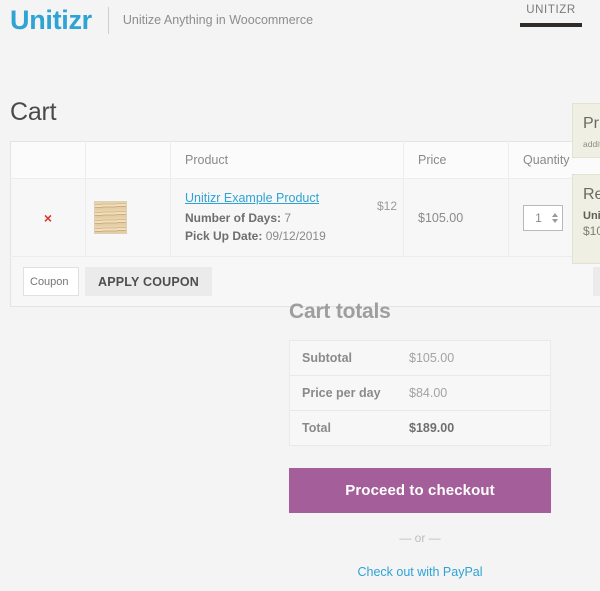 The image size is (600, 591). Describe the element at coordinates (591, 144) in the screenshot. I see `sidebar-widget-products-subtext: additi` at that location.